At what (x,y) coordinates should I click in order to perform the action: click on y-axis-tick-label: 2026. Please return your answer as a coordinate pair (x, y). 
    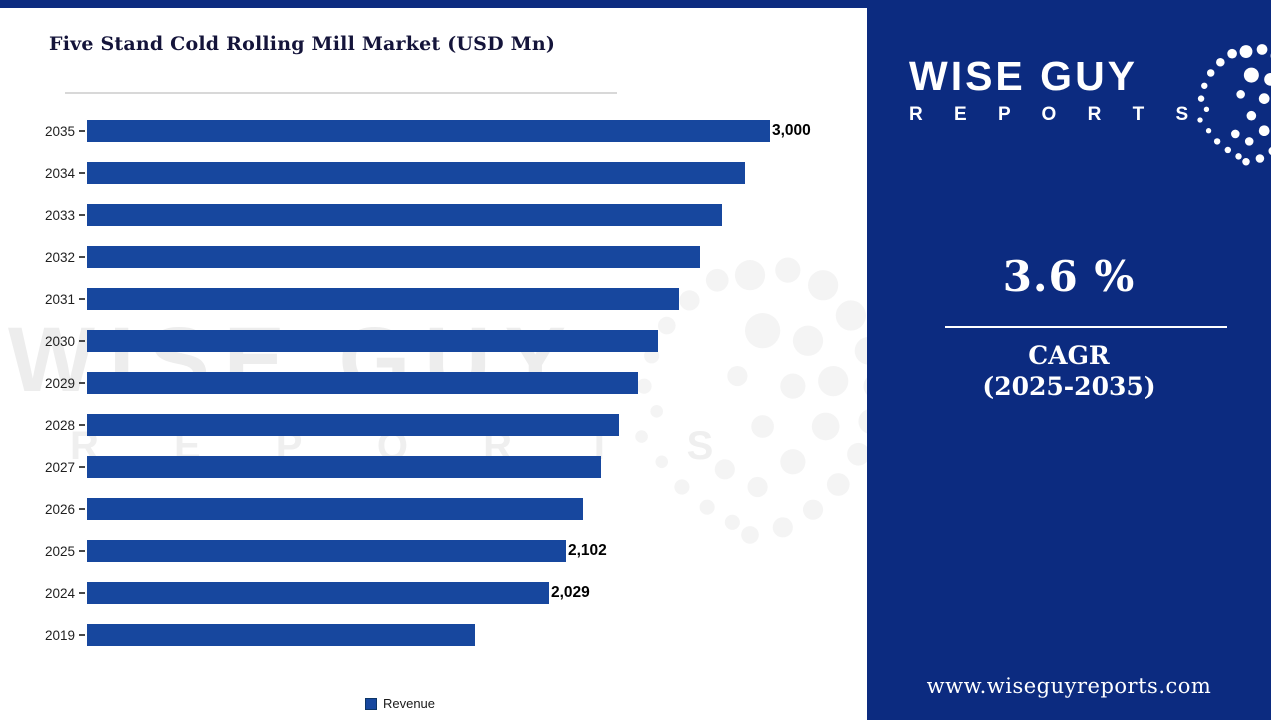
    Looking at the image, I should click on (59, 509).